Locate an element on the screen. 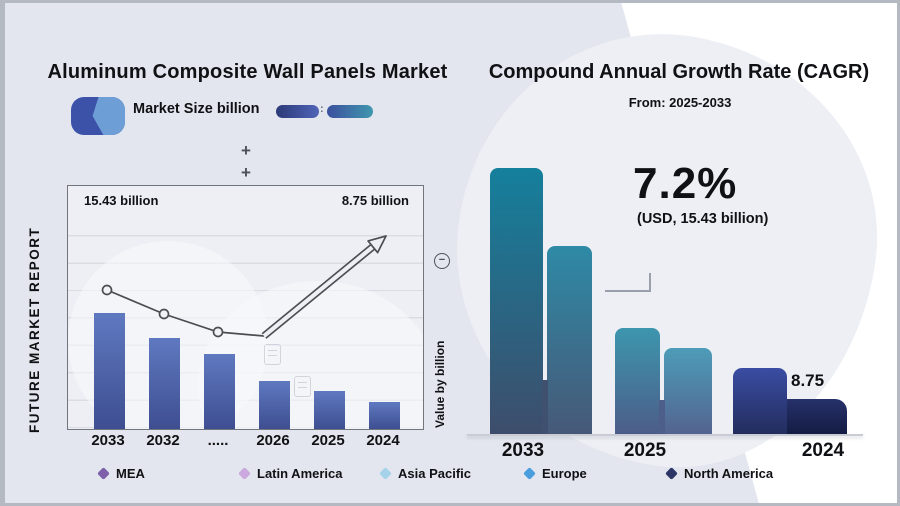 The height and width of the screenshot is (506, 900). bar-2033 is located at coordinates (109, 371).